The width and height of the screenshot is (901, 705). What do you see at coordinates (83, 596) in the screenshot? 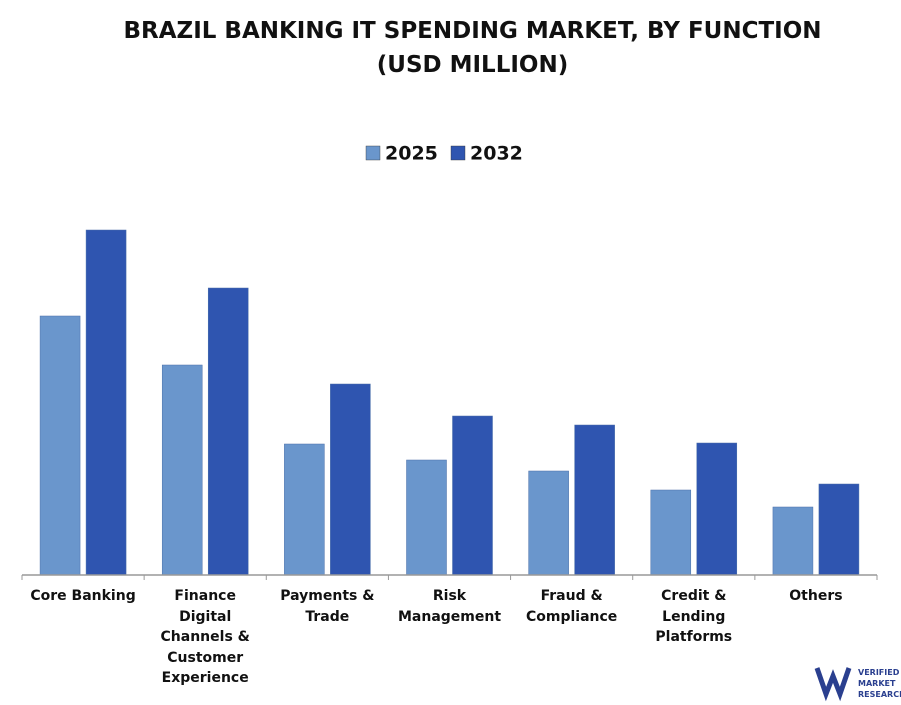
I see `x-tick-label: Core Banking` at bounding box center [83, 596].